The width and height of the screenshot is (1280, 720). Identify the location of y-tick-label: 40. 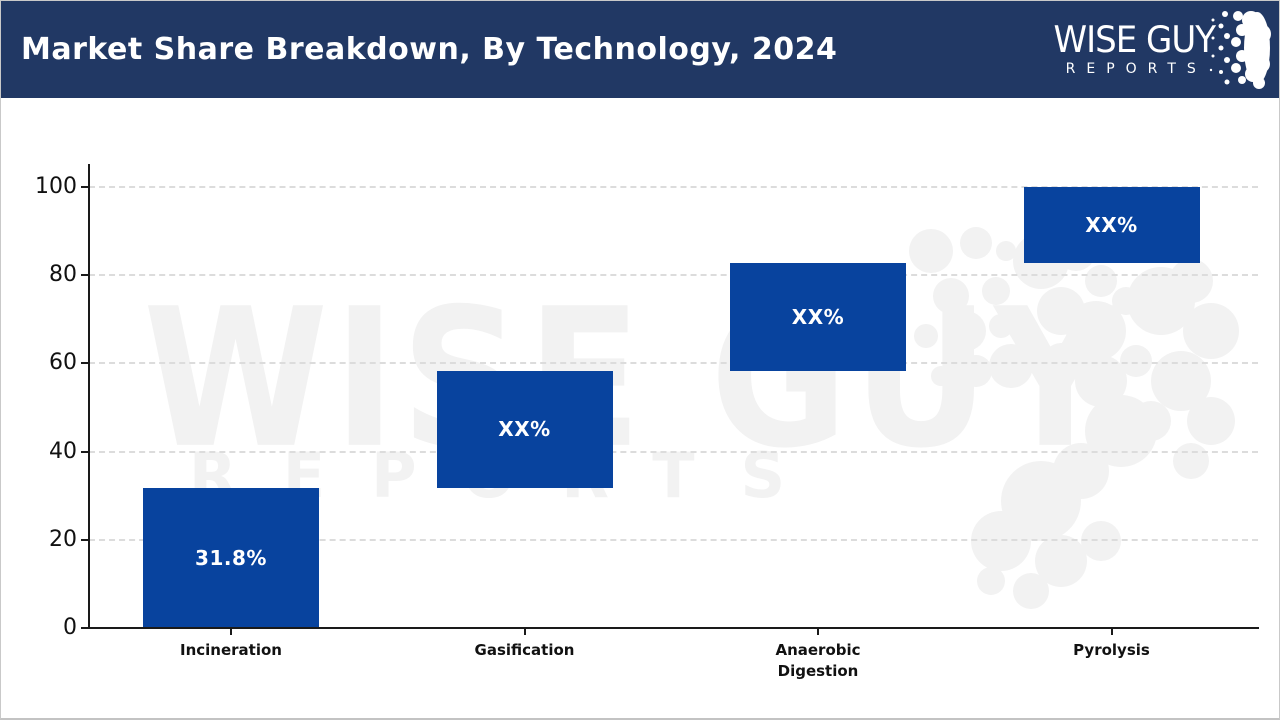
(63, 451).